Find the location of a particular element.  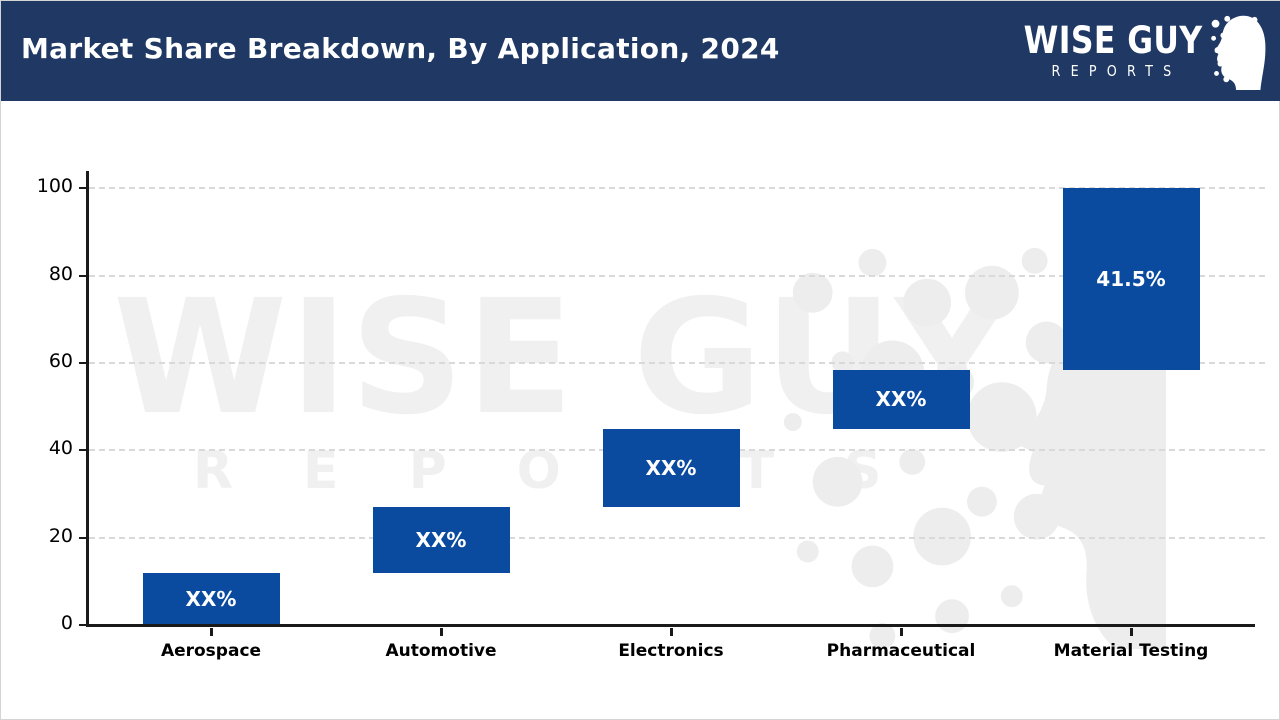

logo-head-icon is located at coordinates (1238, 52).